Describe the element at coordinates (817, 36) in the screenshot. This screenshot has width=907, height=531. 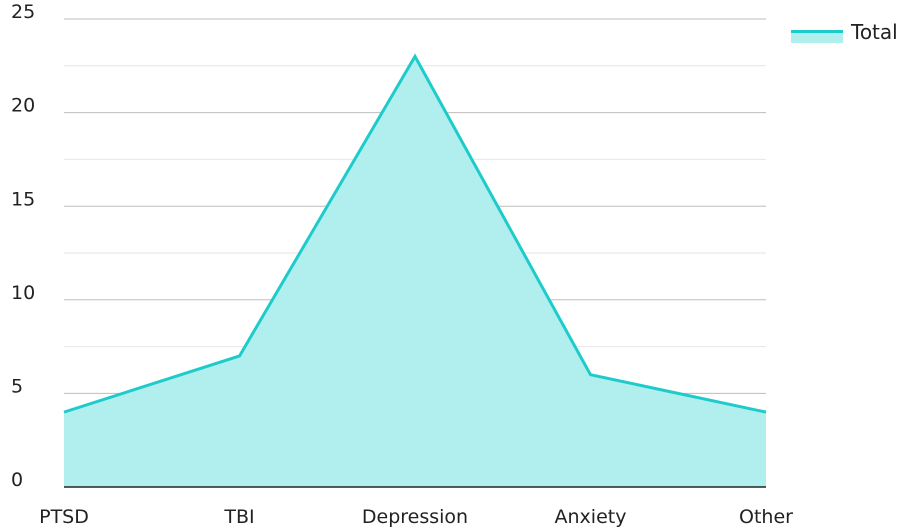
I see `legend-swatch-total` at that location.